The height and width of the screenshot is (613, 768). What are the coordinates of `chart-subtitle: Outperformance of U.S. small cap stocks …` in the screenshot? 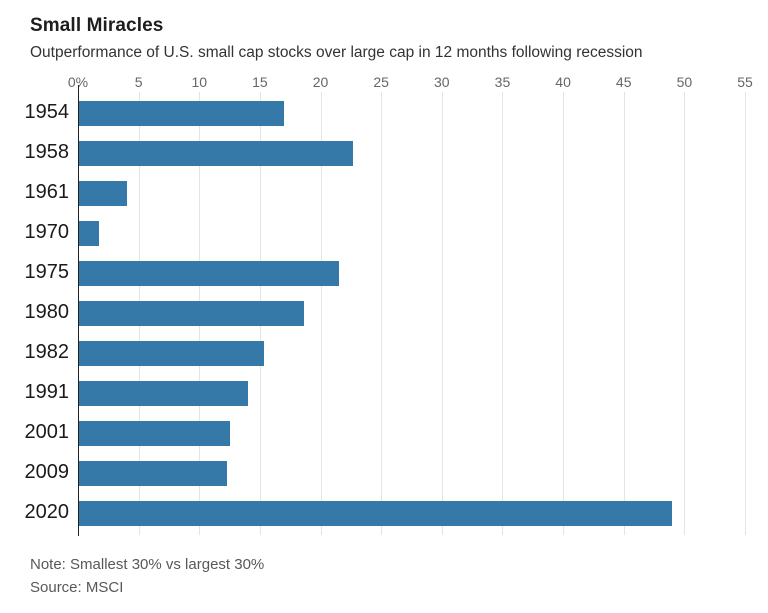 It's located at (336, 52).